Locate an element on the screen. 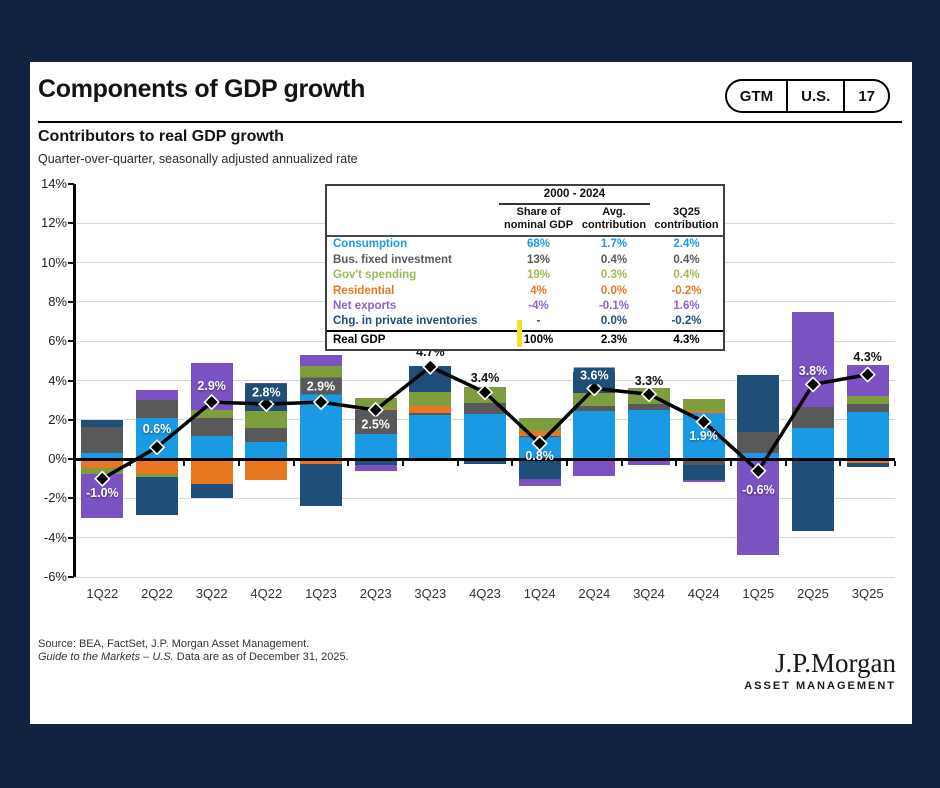 The image size is (940, 788). y-axis-label: 4% is located at coordinates (57, 380).